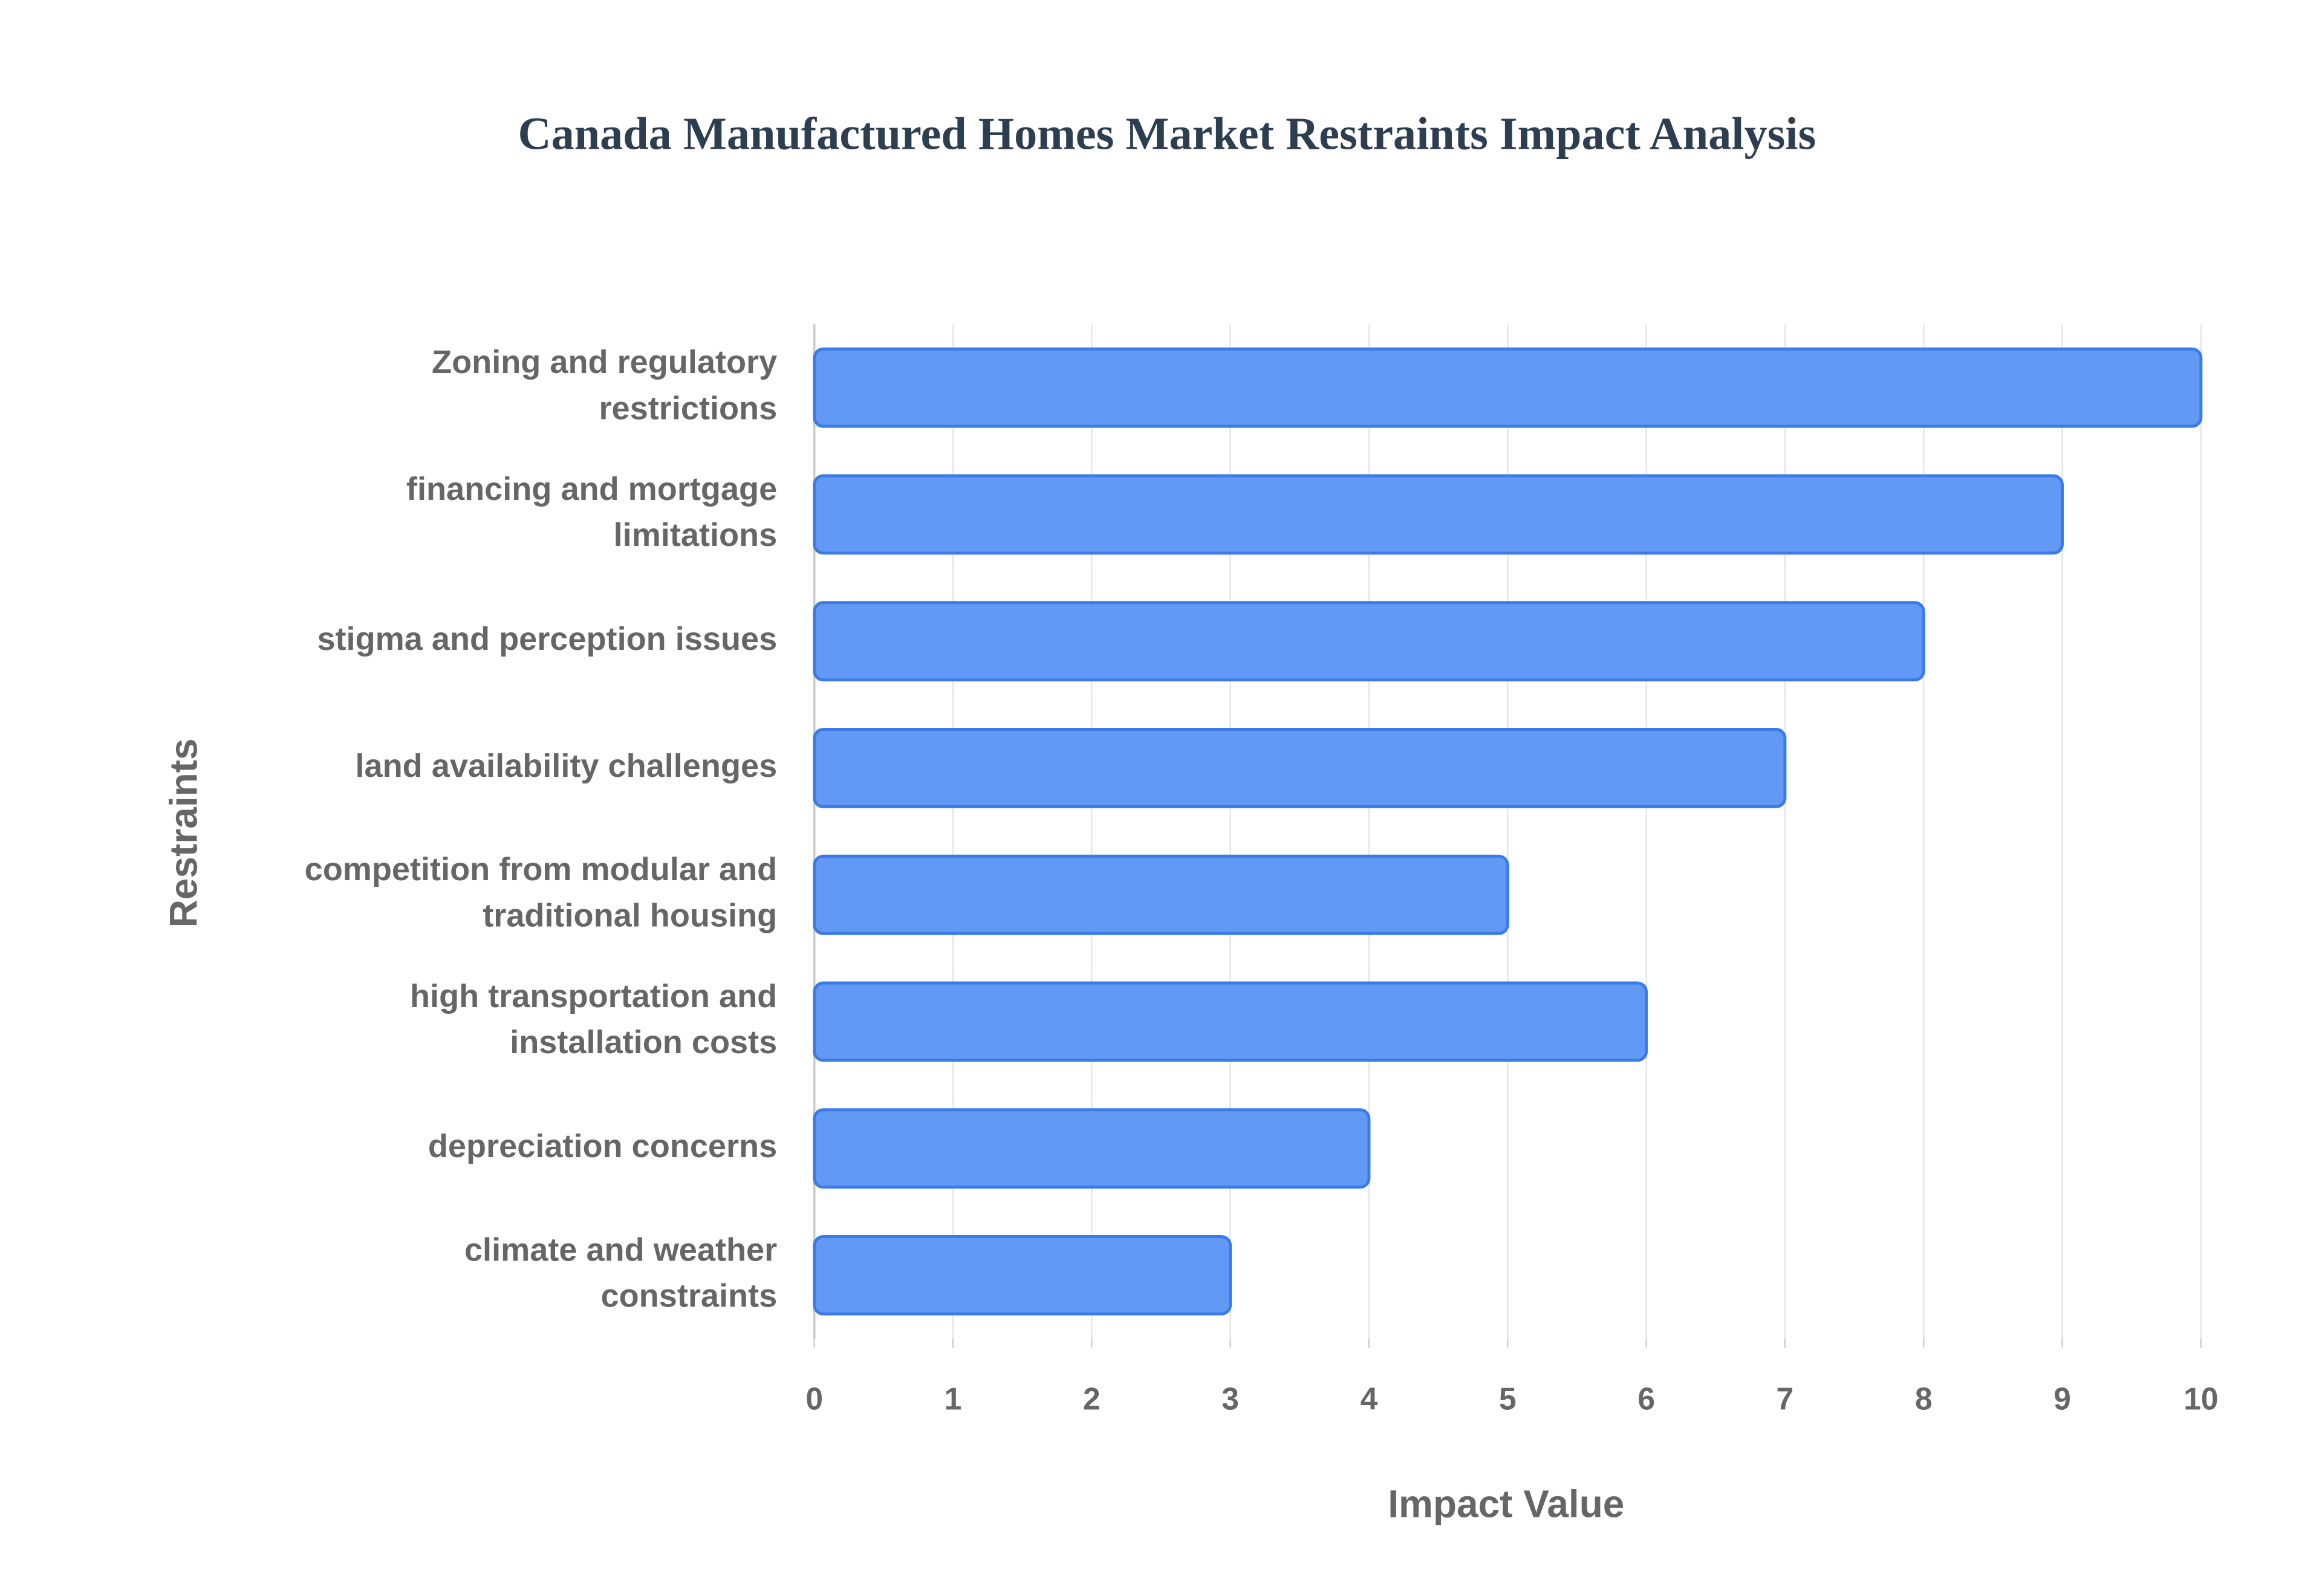 The image size is (2322, 1596). I want to click on x-axis-title: Impact Value, so click(1506, 1503).